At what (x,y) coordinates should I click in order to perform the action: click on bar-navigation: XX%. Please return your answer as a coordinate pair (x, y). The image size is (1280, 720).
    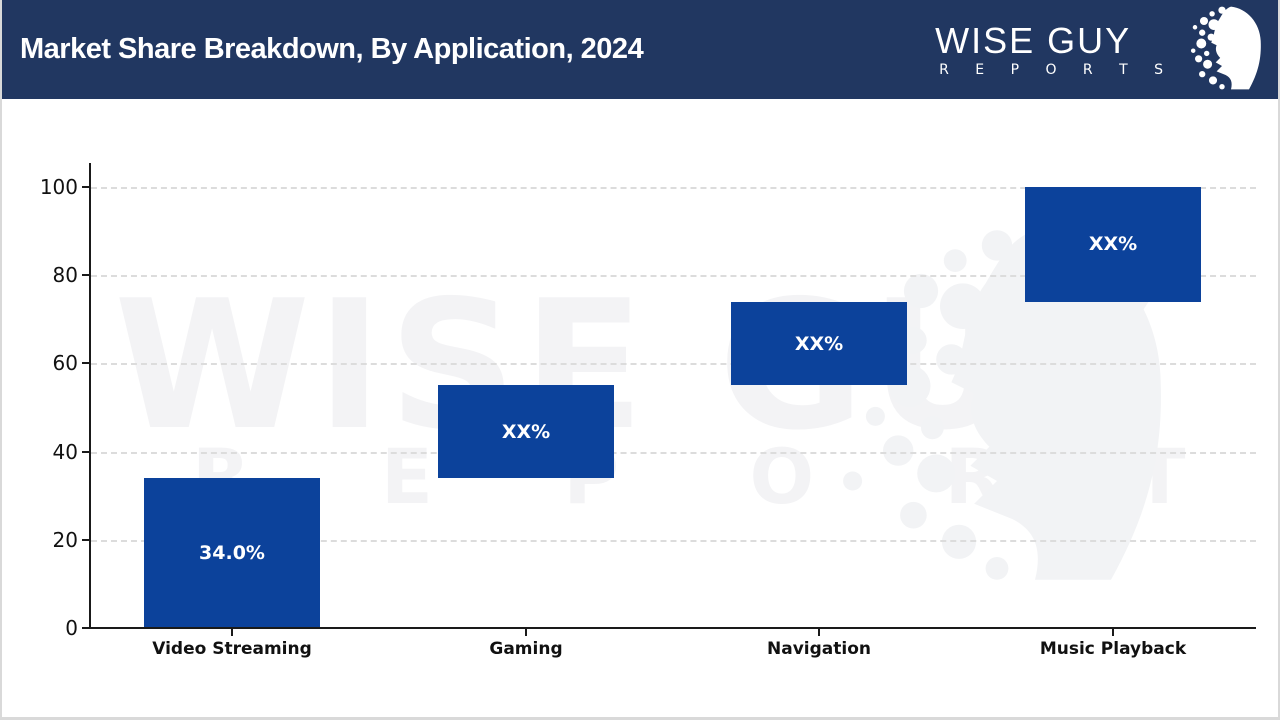
    Looking at the image, I should click on (819, 343).